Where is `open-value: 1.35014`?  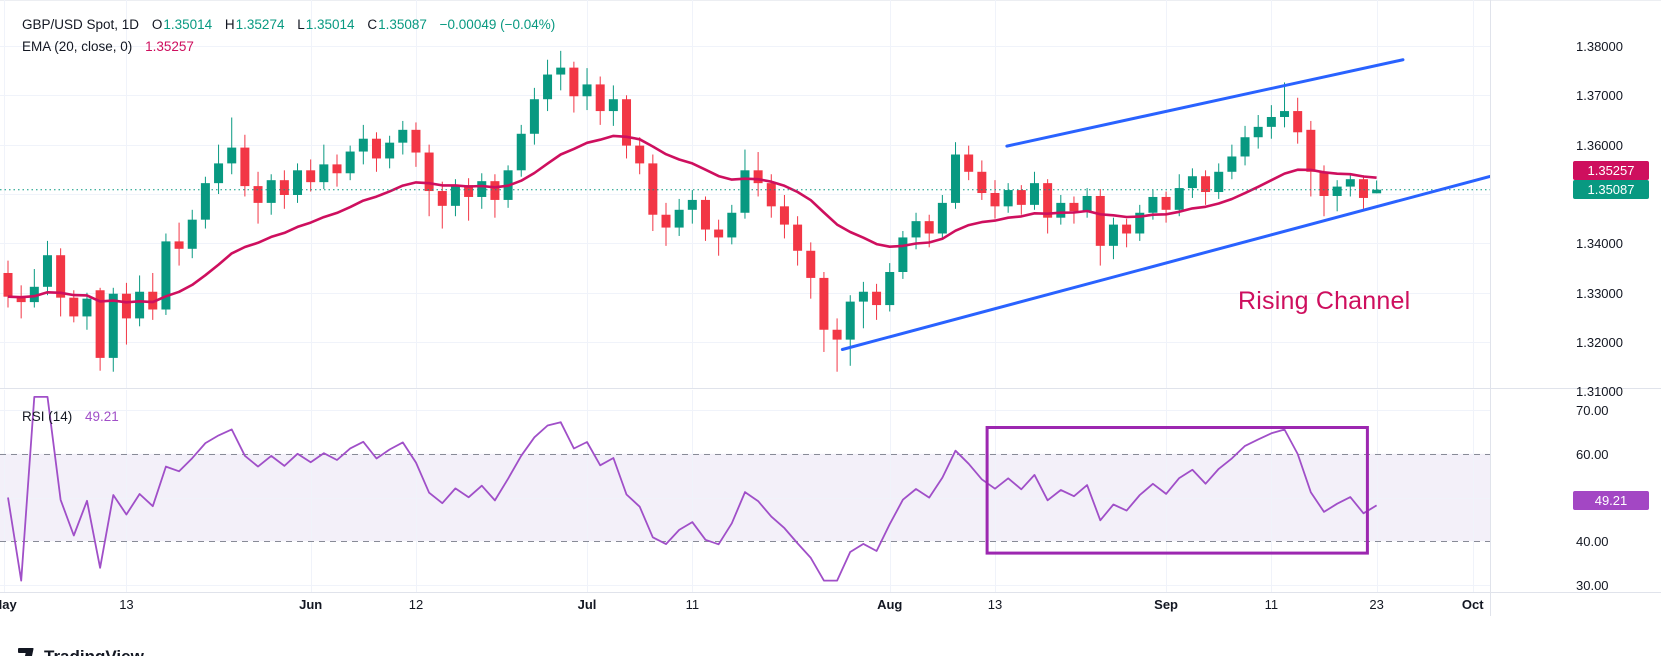
open-value: 1.35014 is located at coordinates (188, 24).